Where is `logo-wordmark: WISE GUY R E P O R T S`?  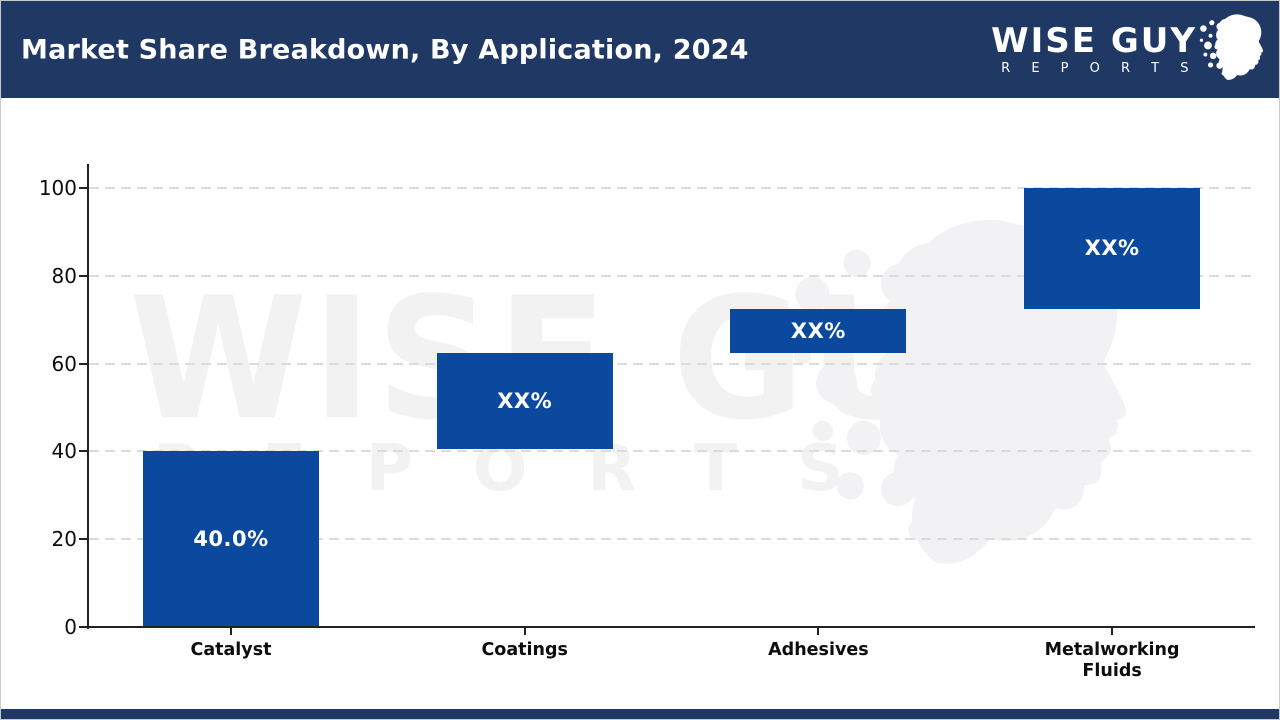
logo-wordmark: WISE GUY R E P O R T S is located at coordinates (1094, 48).